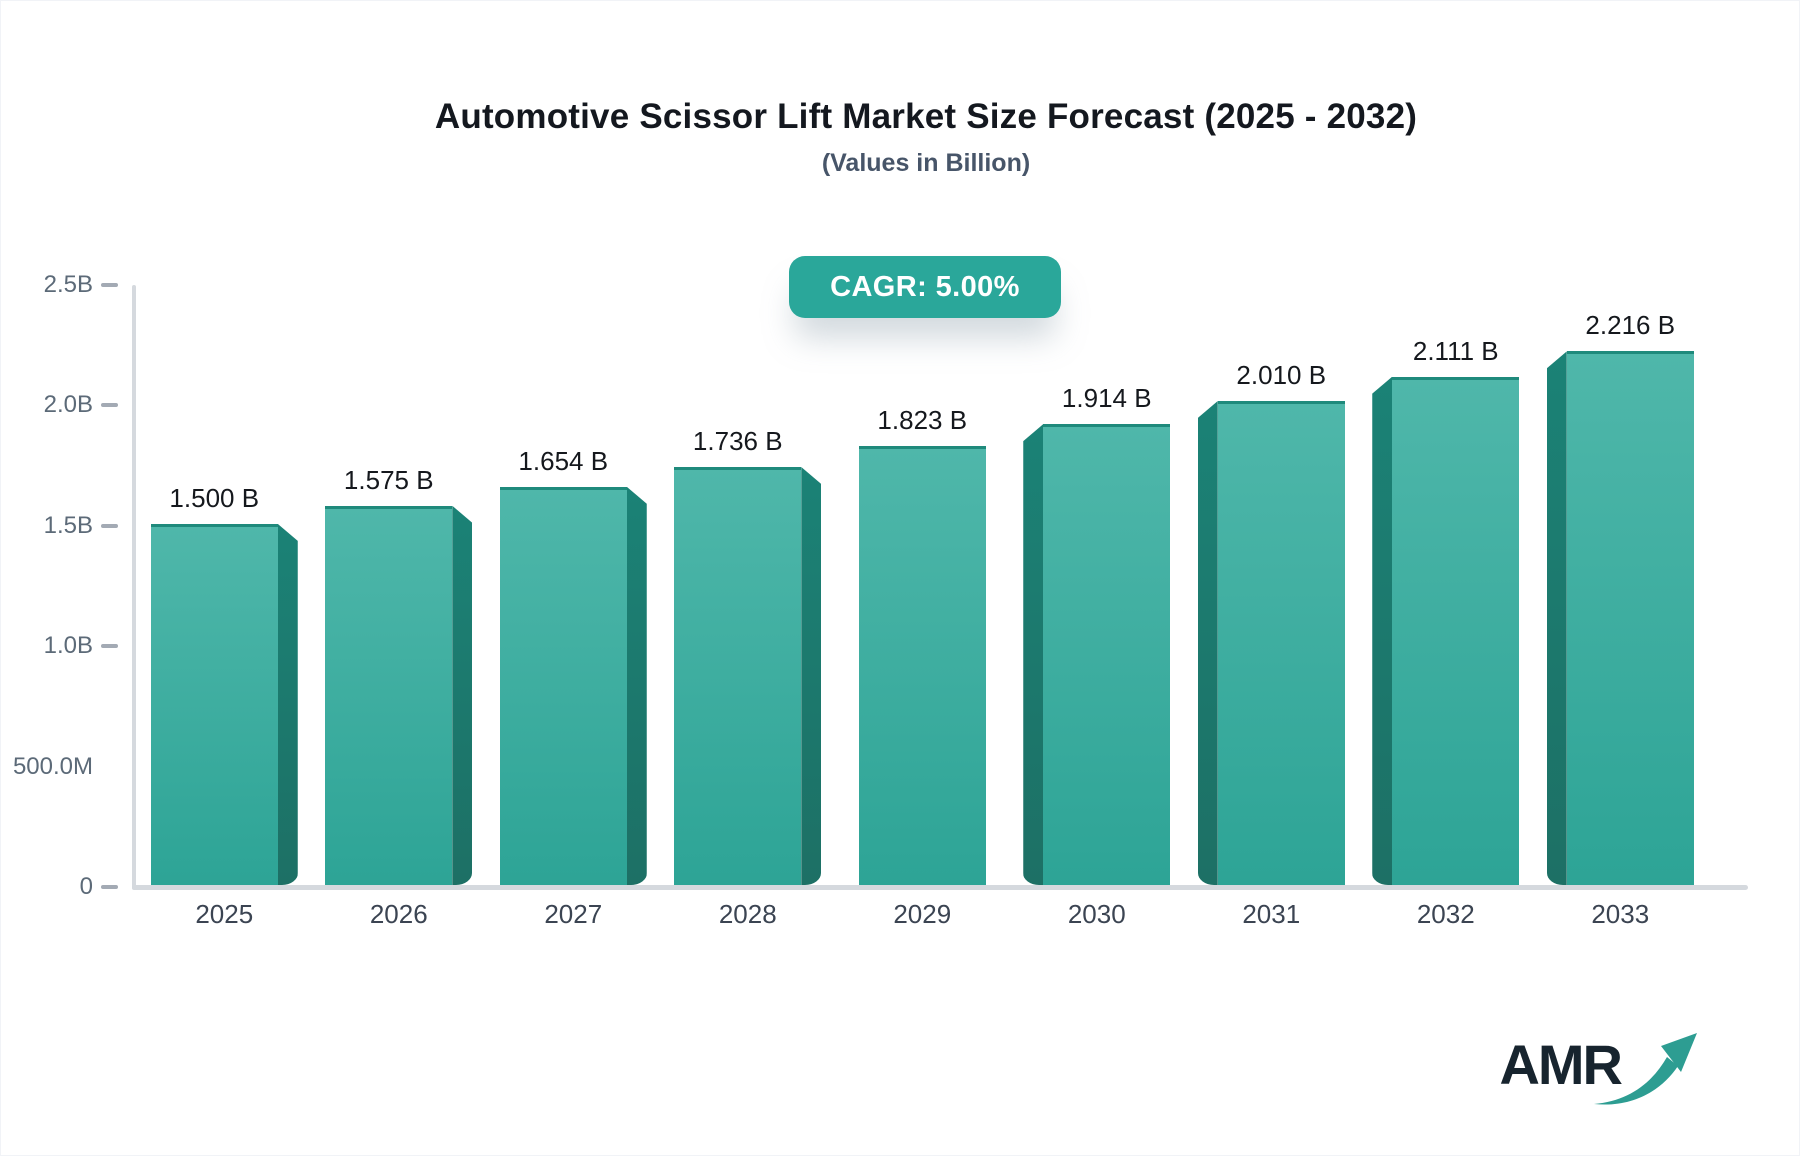 Image resolution: width=1800 pixels, height=1156 pixels. Describe the element at coordinates (68, 284) in the screenshot. I see `y-axis-tick-label: 2.5B` at that location.